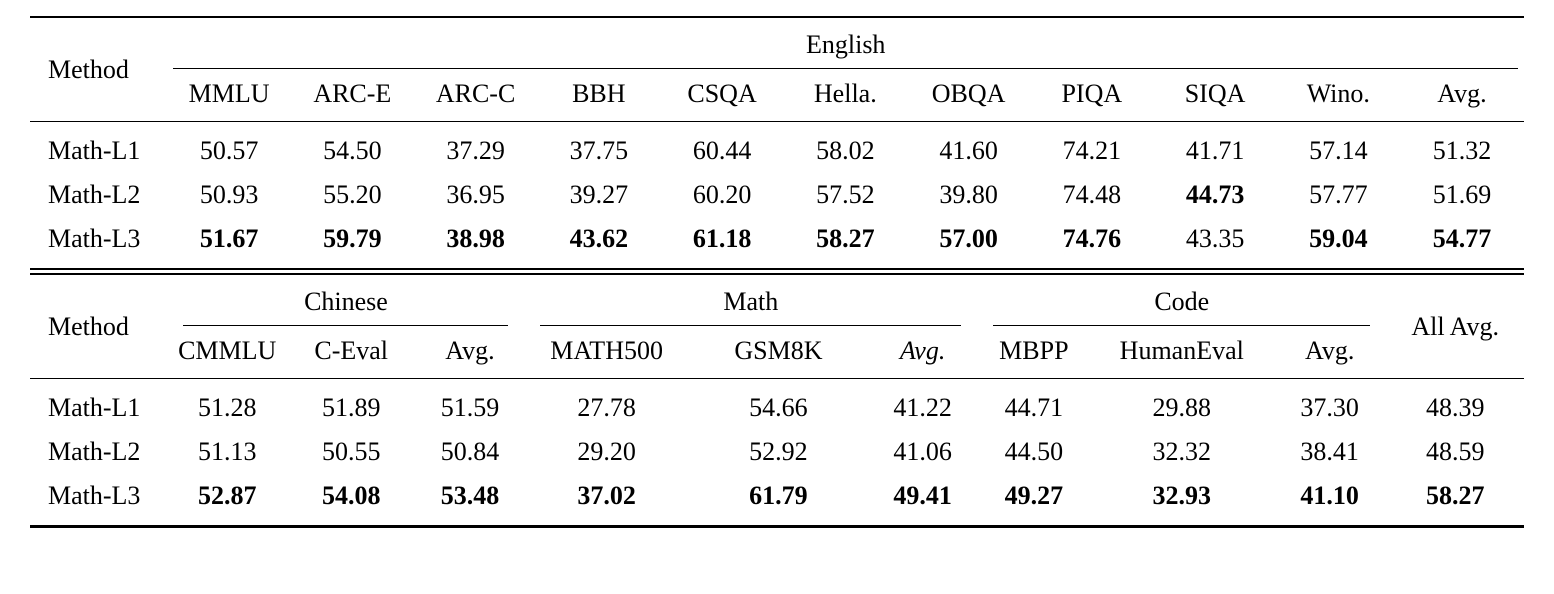 This screenshot has width=1554, height=594. I want to click on column-header-avg-code: Avg., so click(1329, 352).